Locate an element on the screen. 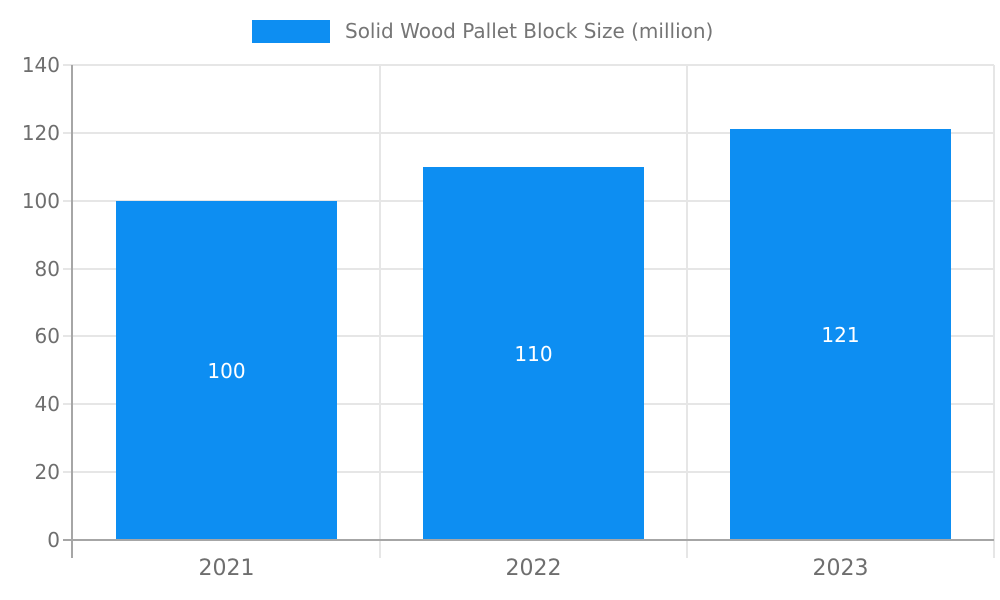  y-tick-label: 100 is located at coordinates (40, 201).